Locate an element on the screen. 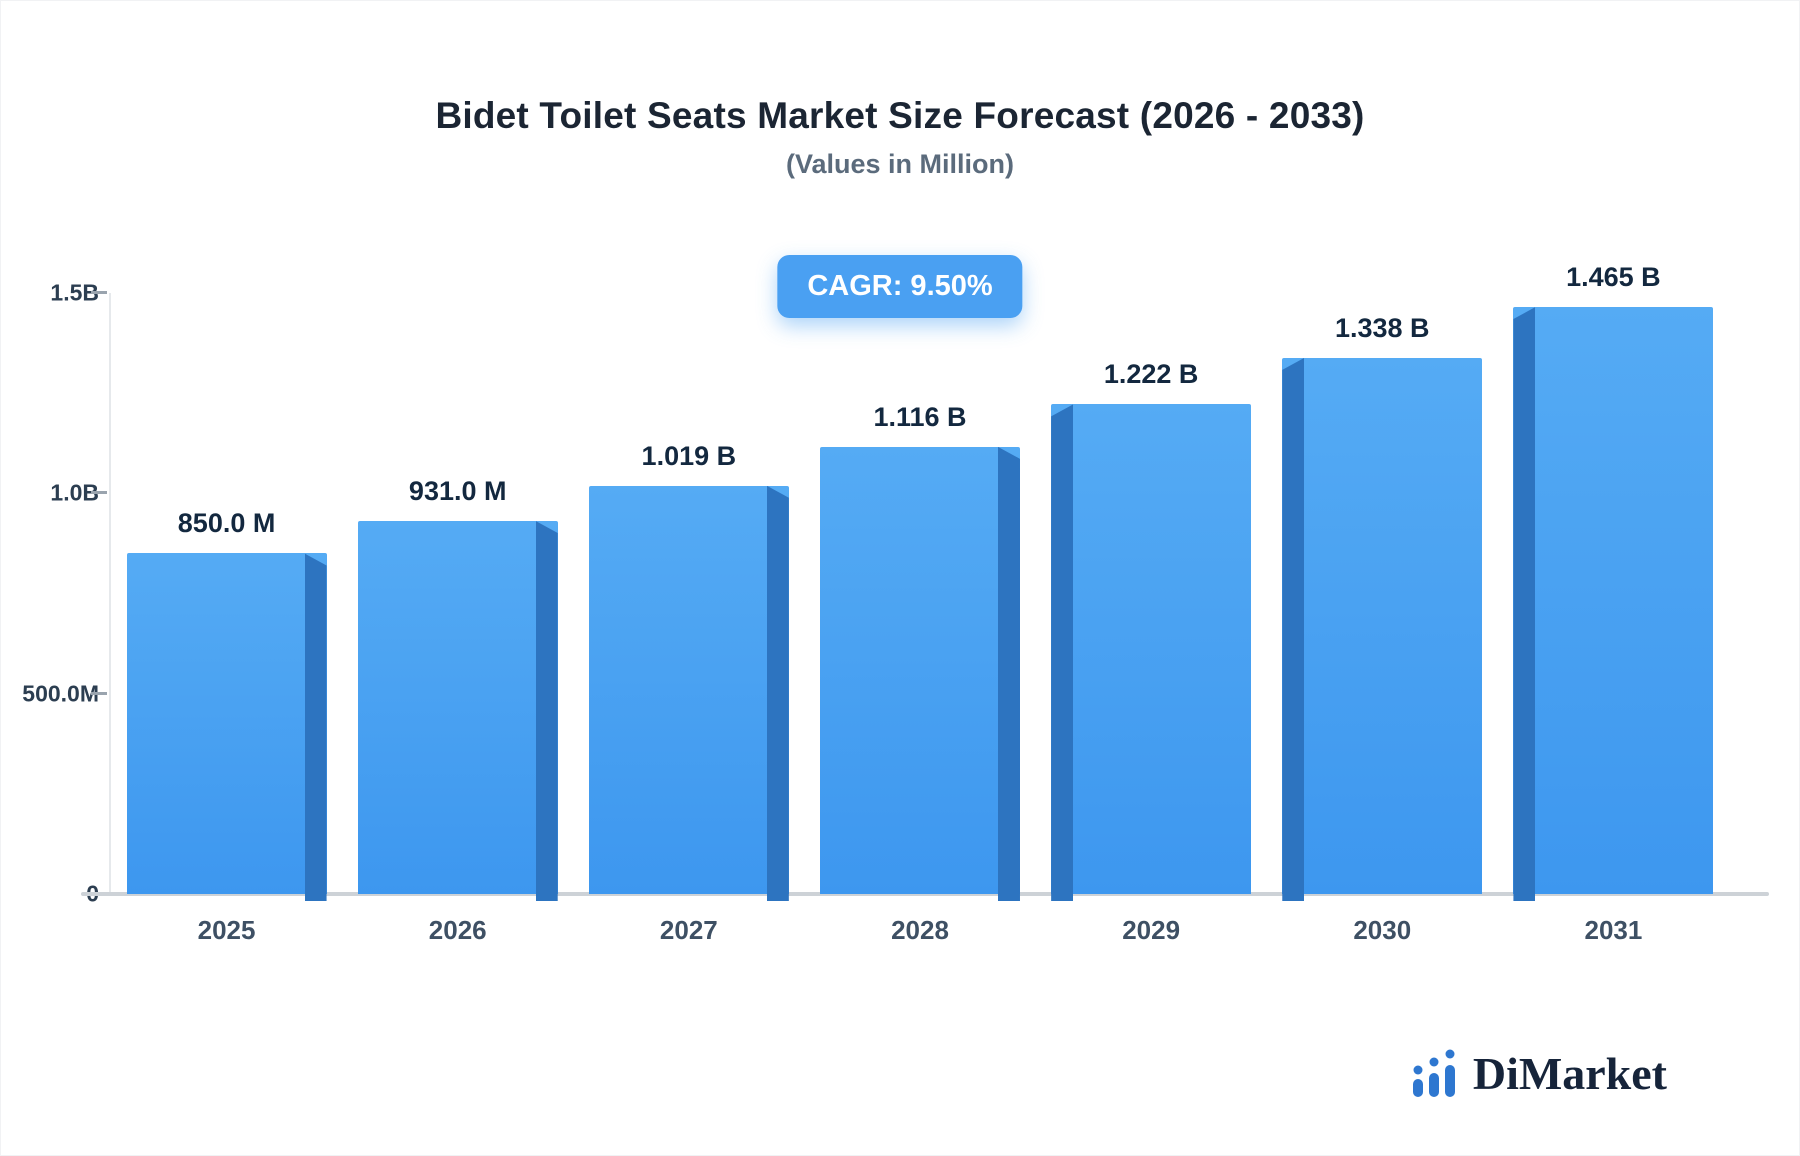 Image resolution: width=1800 pixels, height=1156 pixels. bar-group: 1.116 B 2028 is located at coordinates (919, 619).